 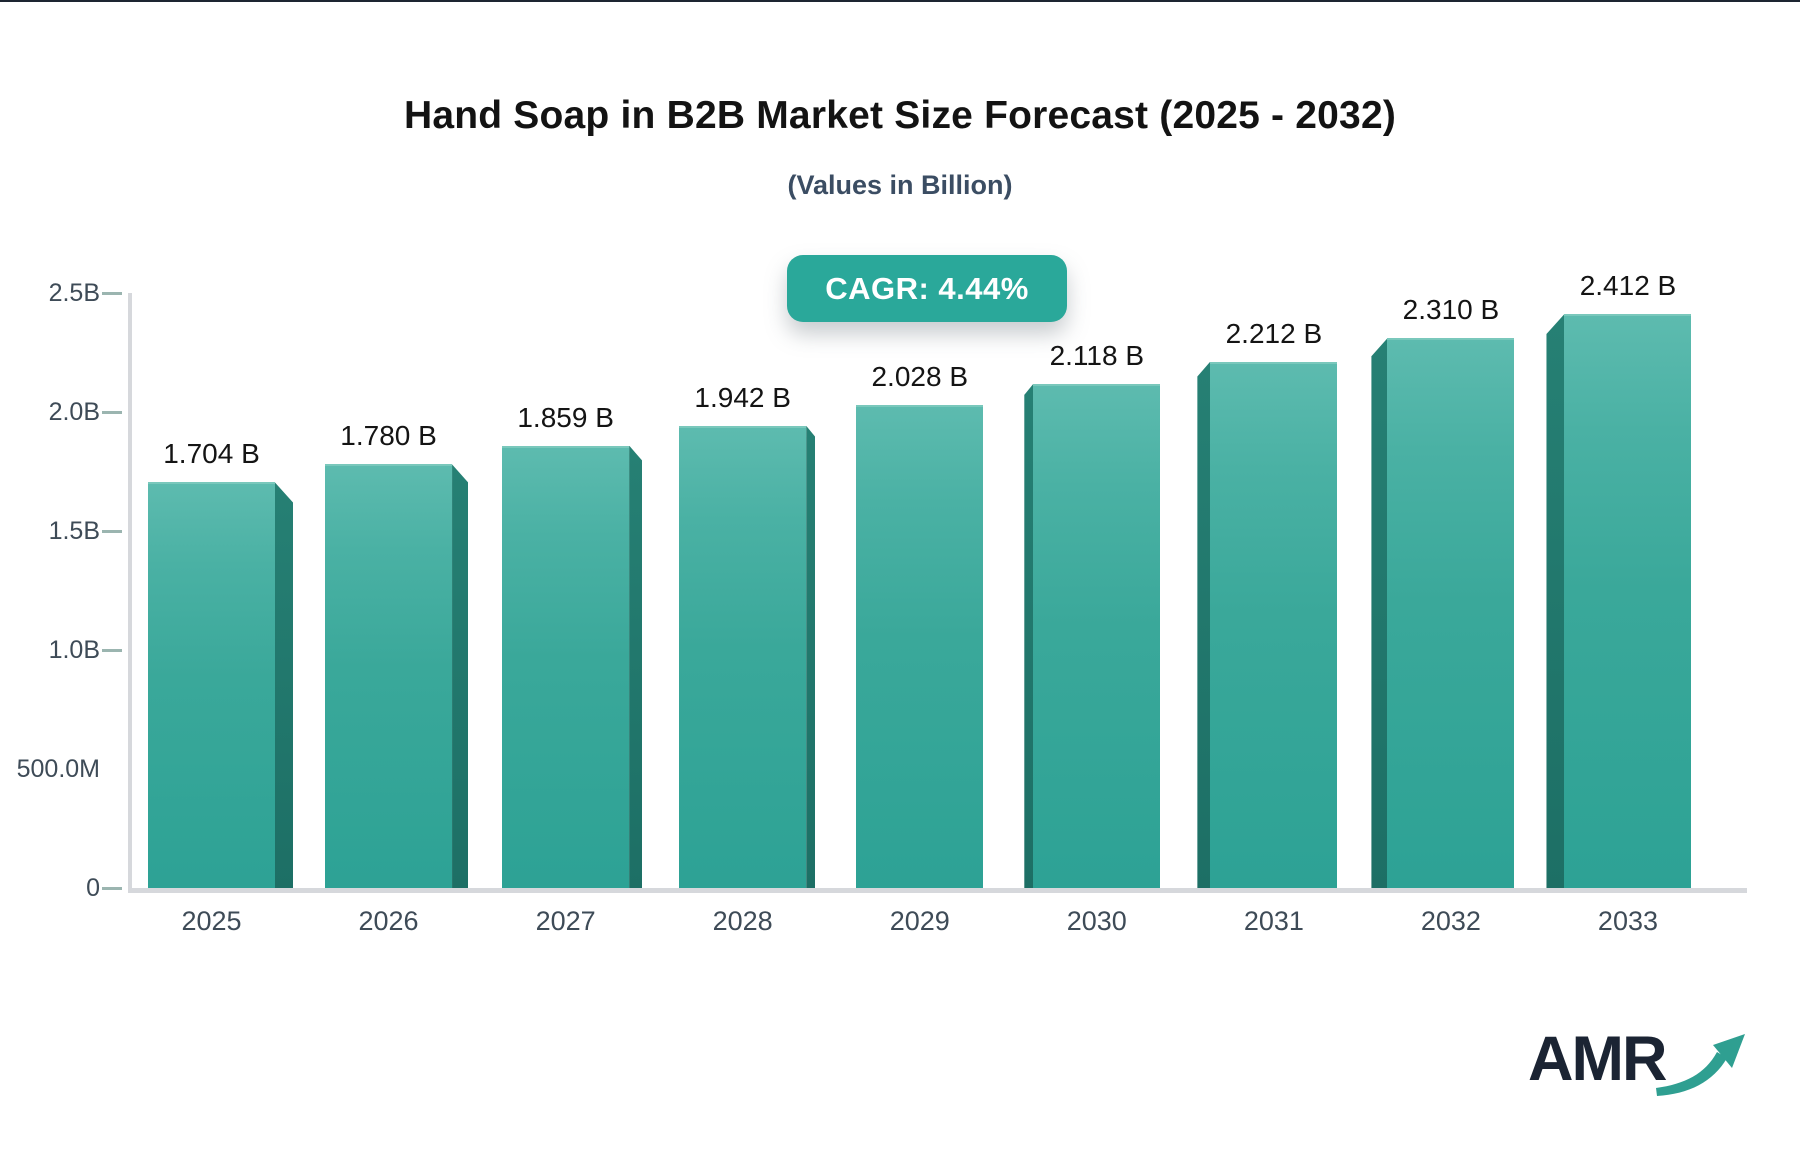 I want to click on bar-value-label: 2.310 B, so click(x=1451, y=310).